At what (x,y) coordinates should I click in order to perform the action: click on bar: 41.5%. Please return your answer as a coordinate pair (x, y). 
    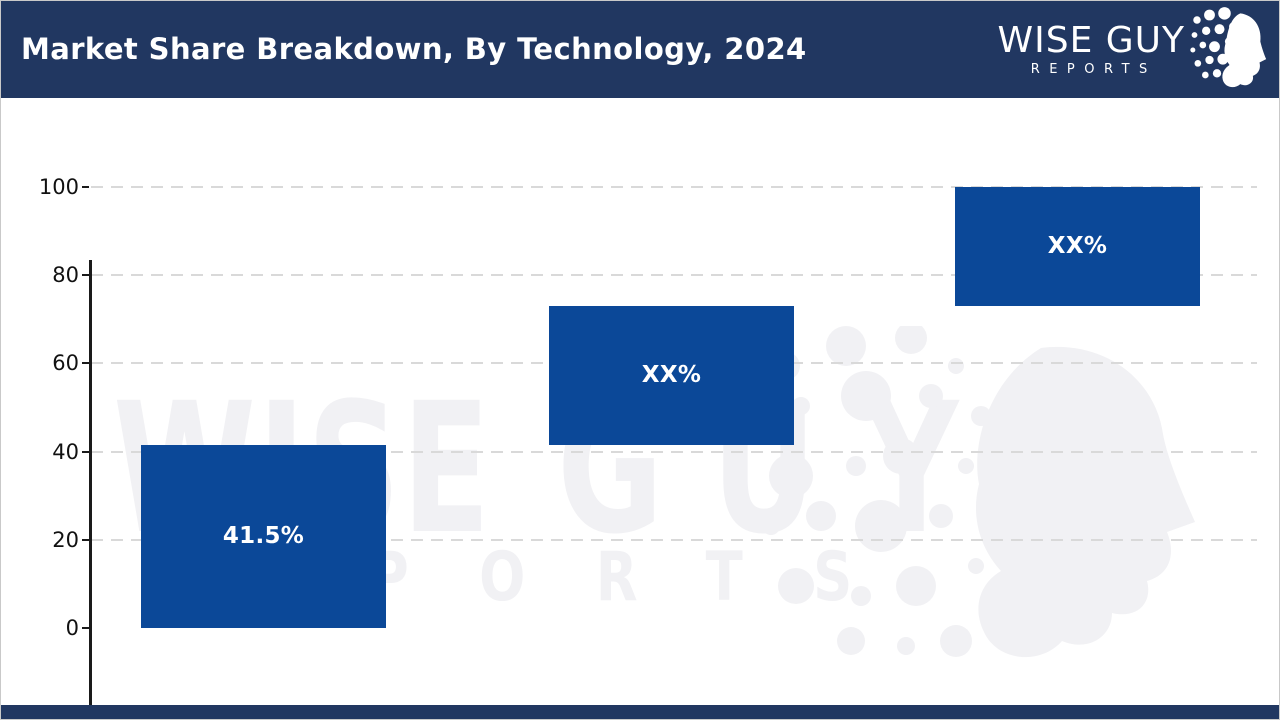
    Looking at the image, I should click on (263, 536).